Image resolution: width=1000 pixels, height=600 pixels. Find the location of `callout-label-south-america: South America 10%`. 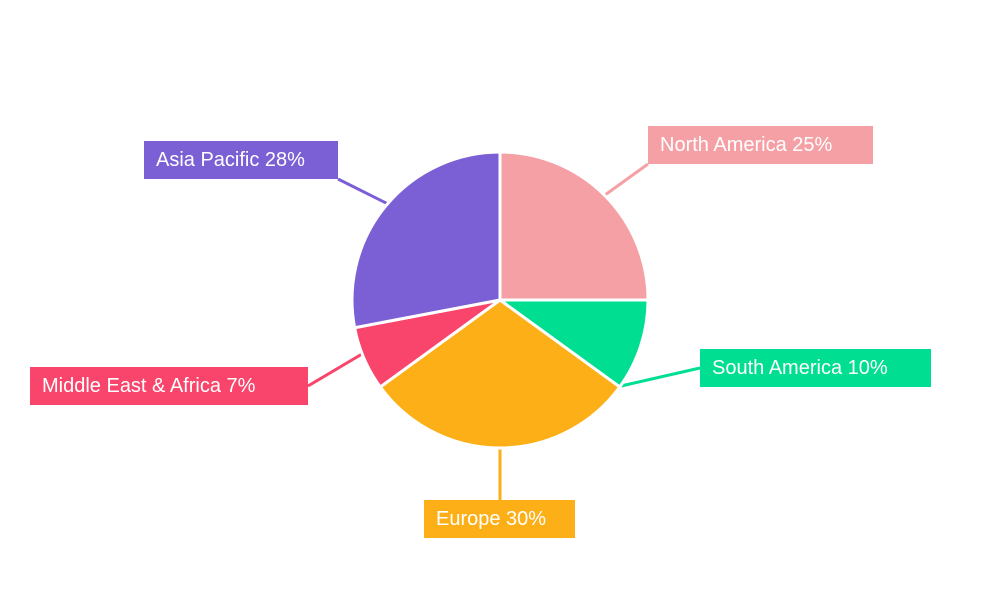

callout-label-south-america: South America 10% is located at coordinates (815, 368).